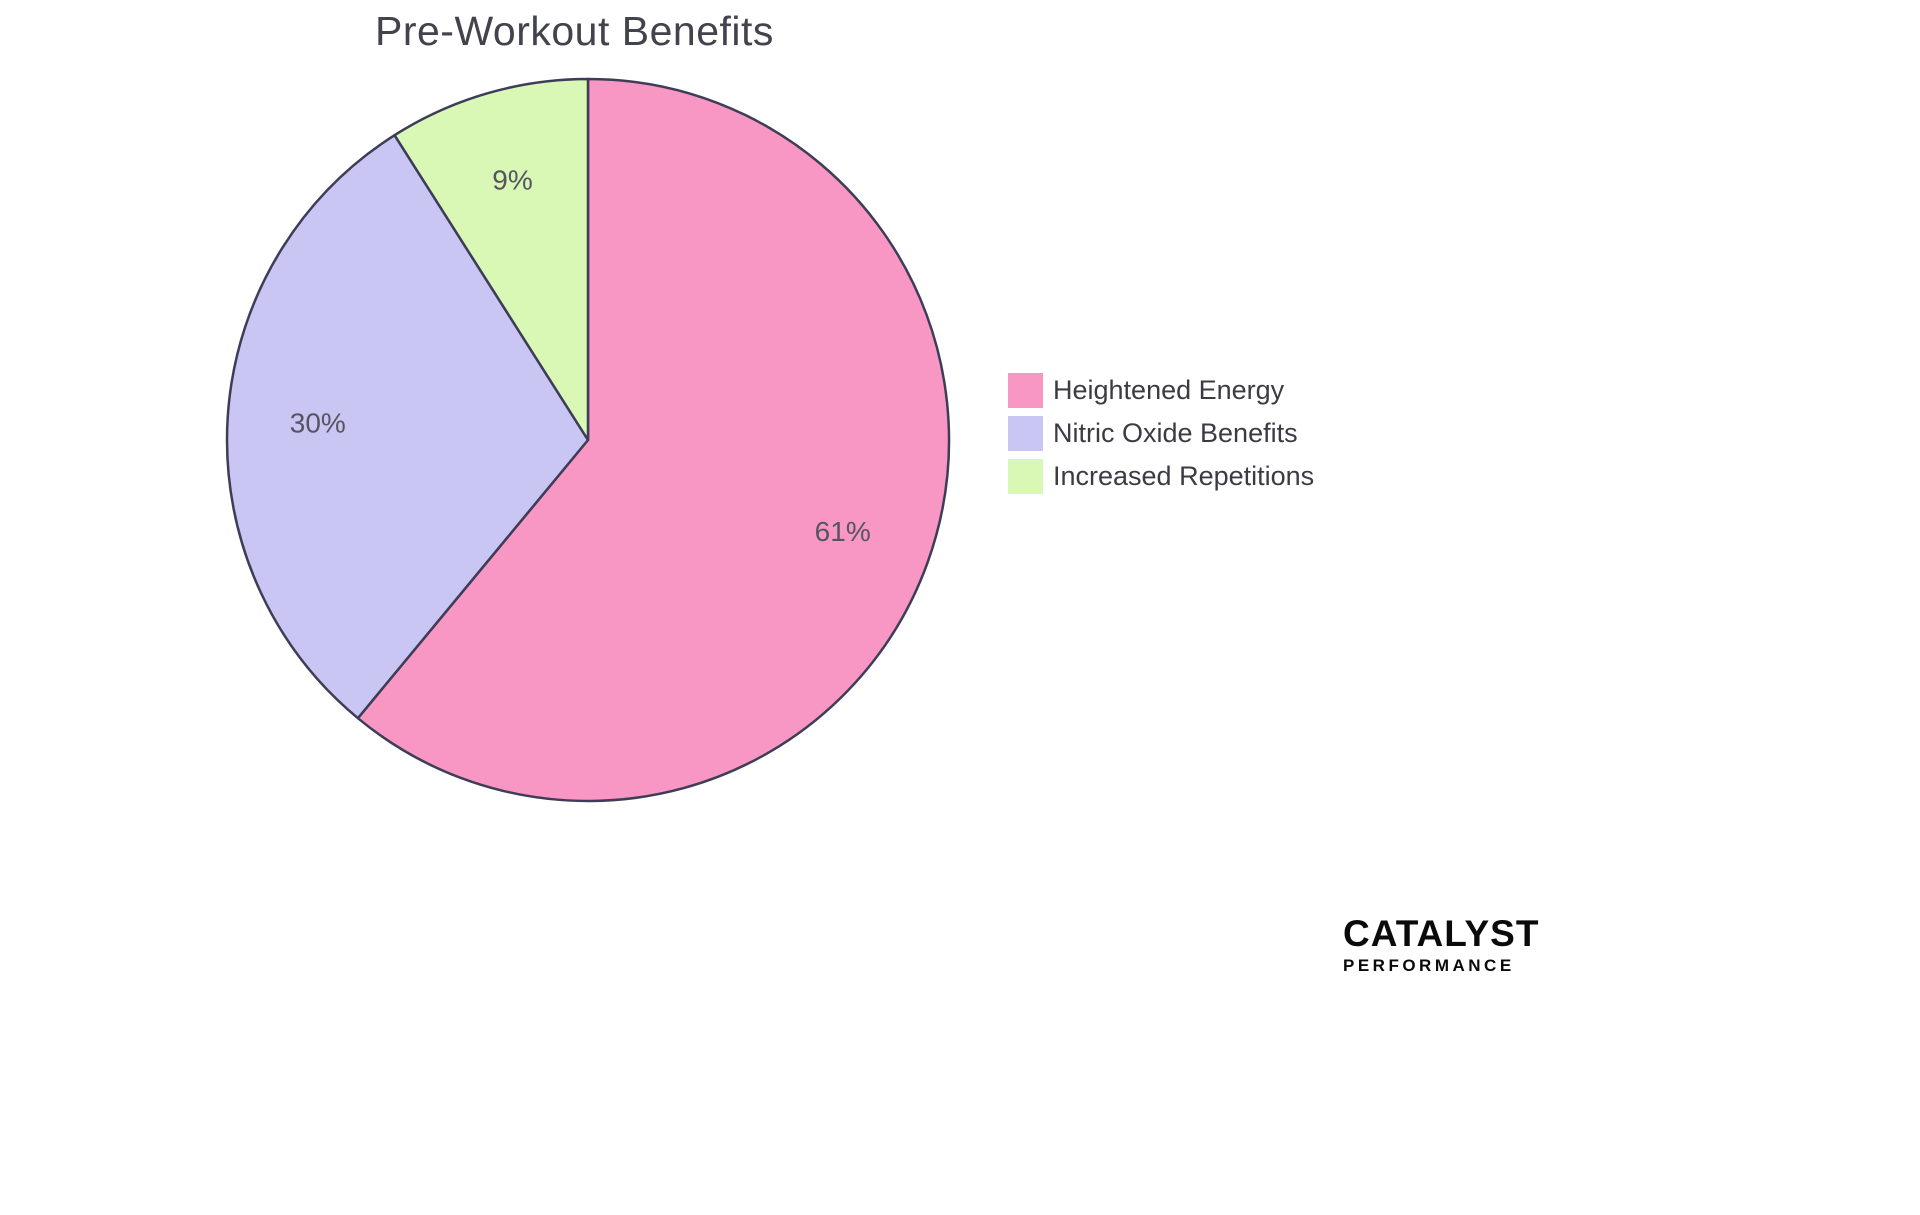  What do you see at coordinates (512, 180) in the screenshot?
I see `pie-percent-label-2: 9%` at bounding box center [512, 180].